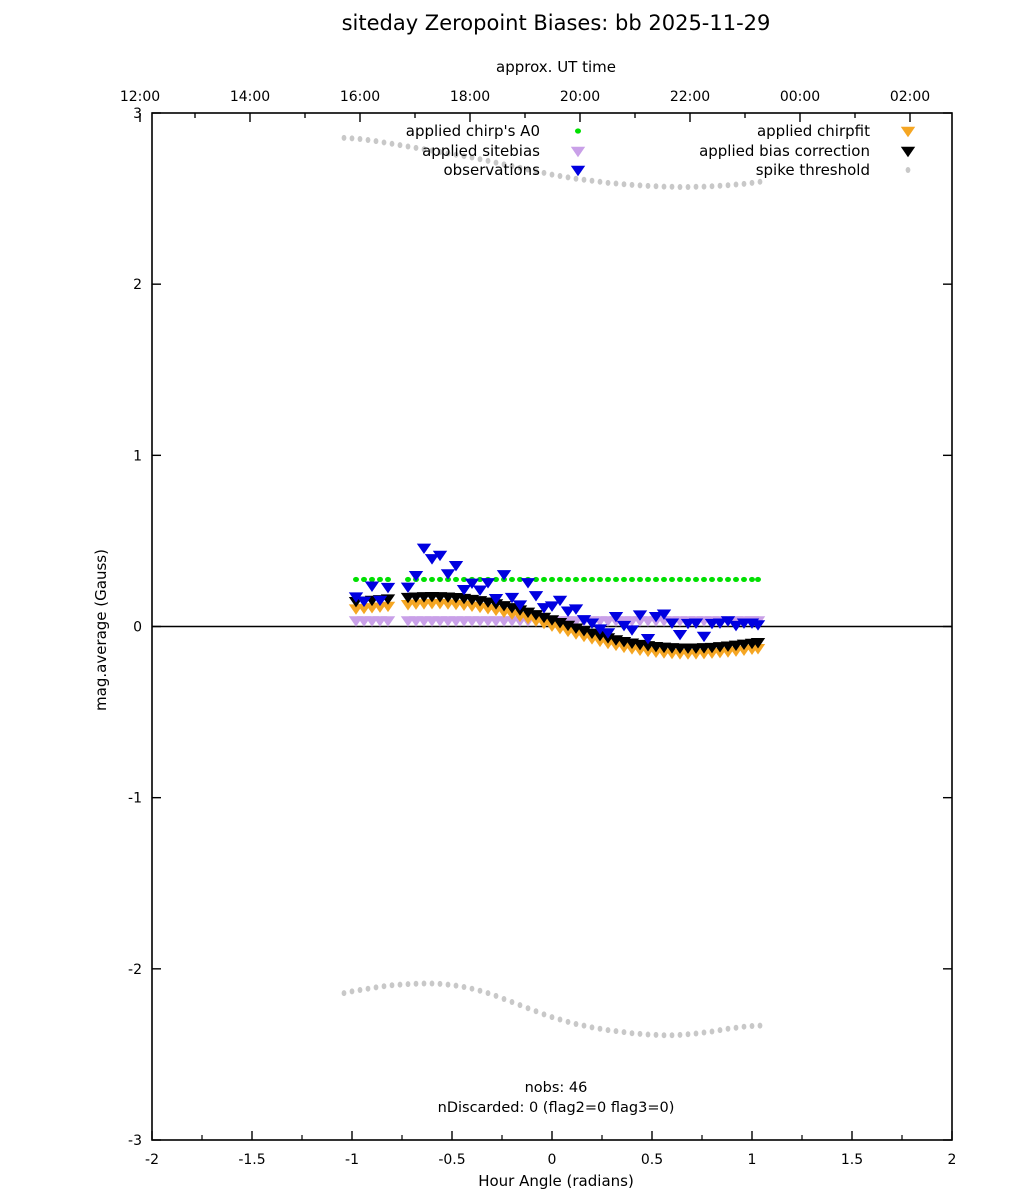 This screenshot has width=1024, height=1200. I want to click on top-tick-label: 00:00, so click(800, 97).